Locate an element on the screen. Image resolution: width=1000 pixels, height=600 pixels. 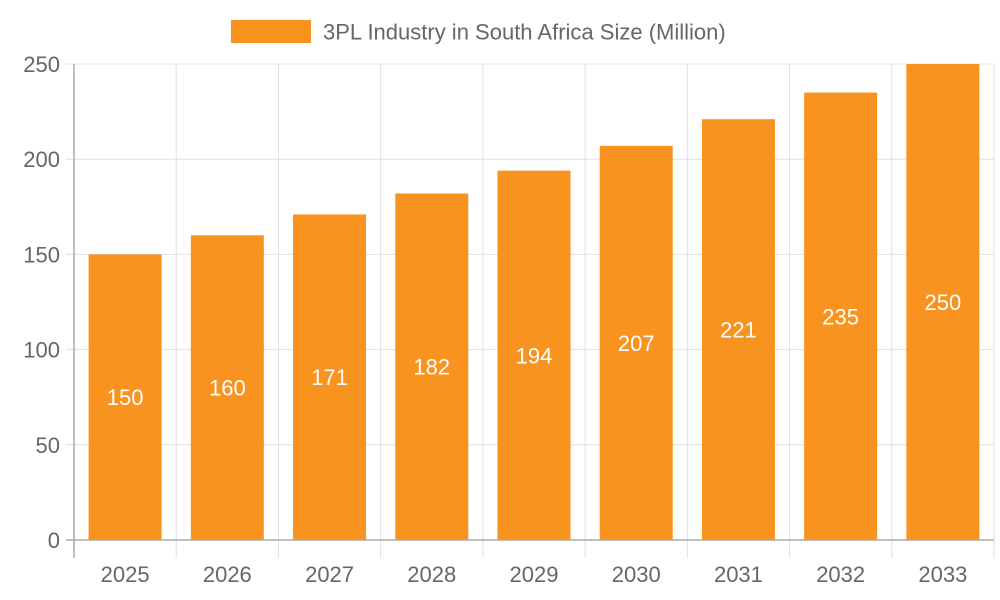
x-tick-label: 2026 is located at coordinates (227, 574).